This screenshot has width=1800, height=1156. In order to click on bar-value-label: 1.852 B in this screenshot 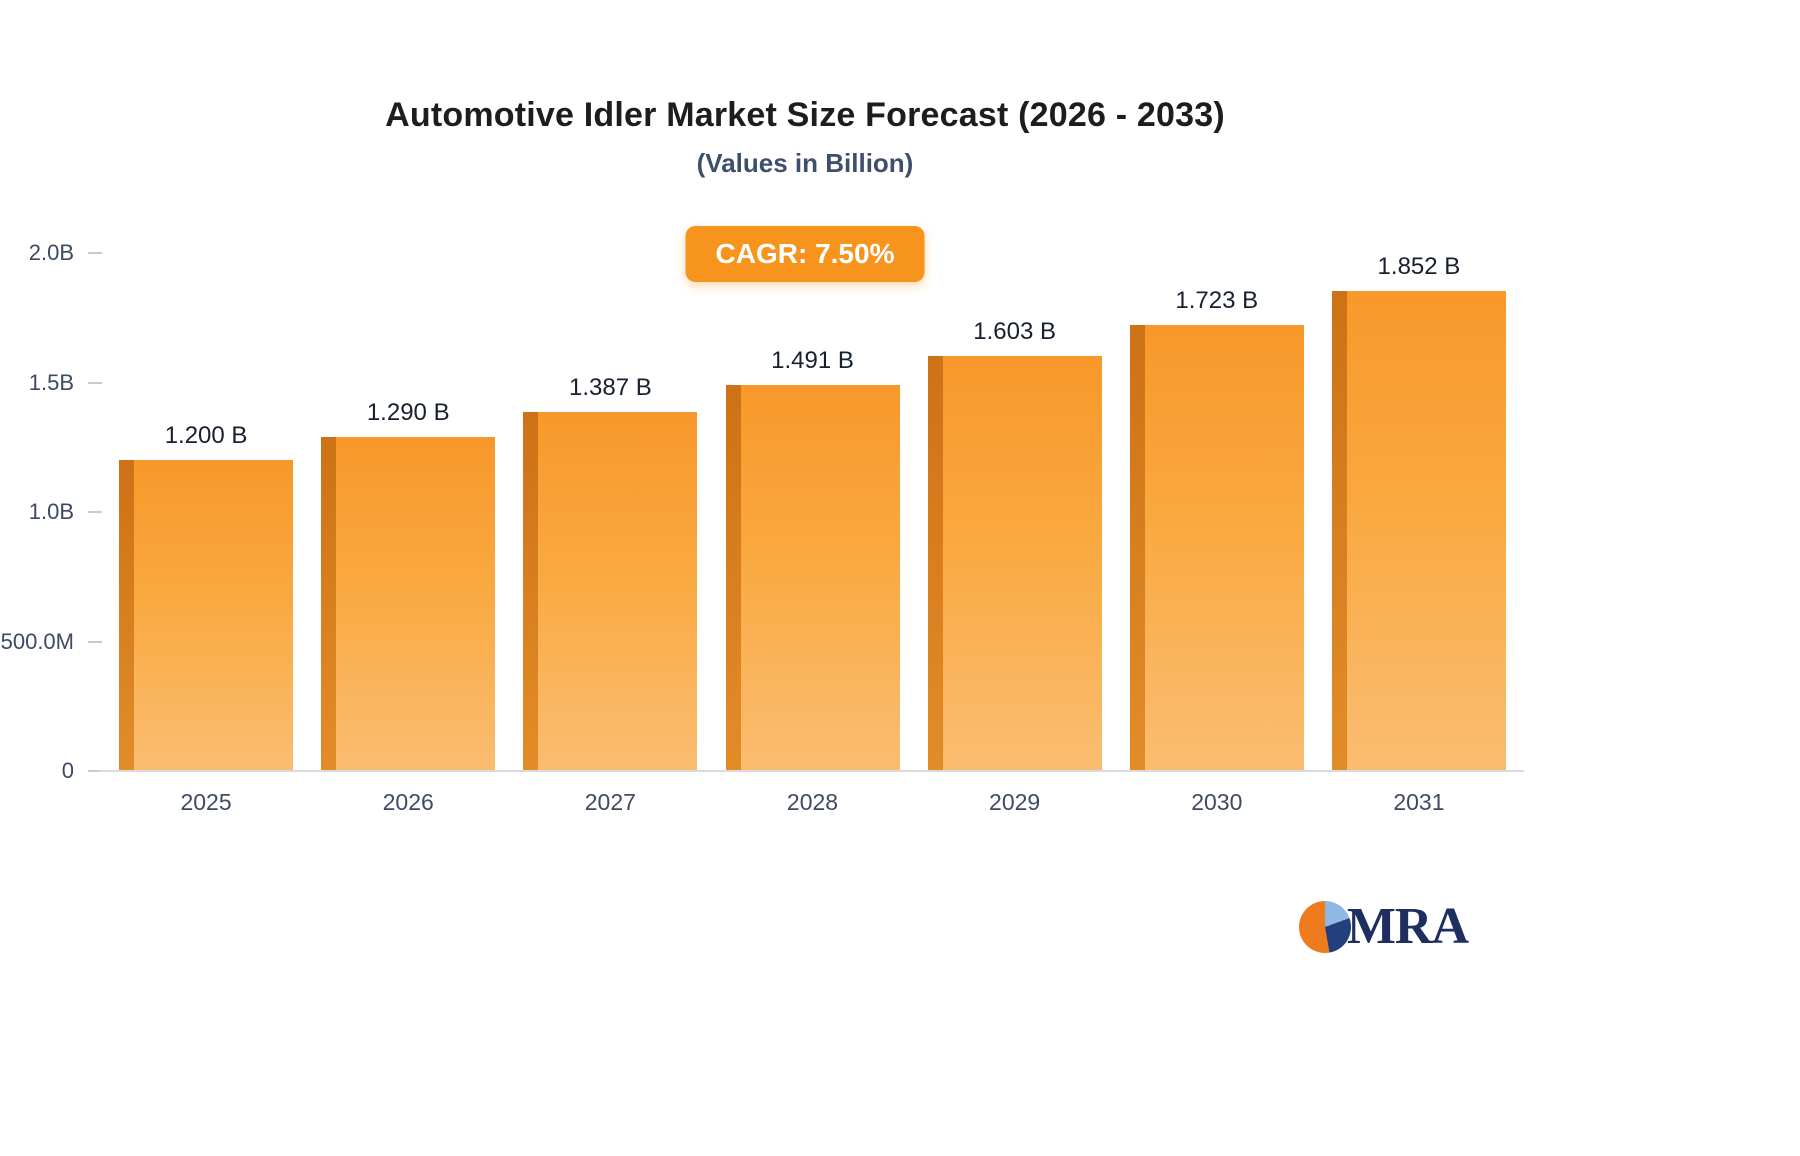, I will do `click(1419, 267)`.